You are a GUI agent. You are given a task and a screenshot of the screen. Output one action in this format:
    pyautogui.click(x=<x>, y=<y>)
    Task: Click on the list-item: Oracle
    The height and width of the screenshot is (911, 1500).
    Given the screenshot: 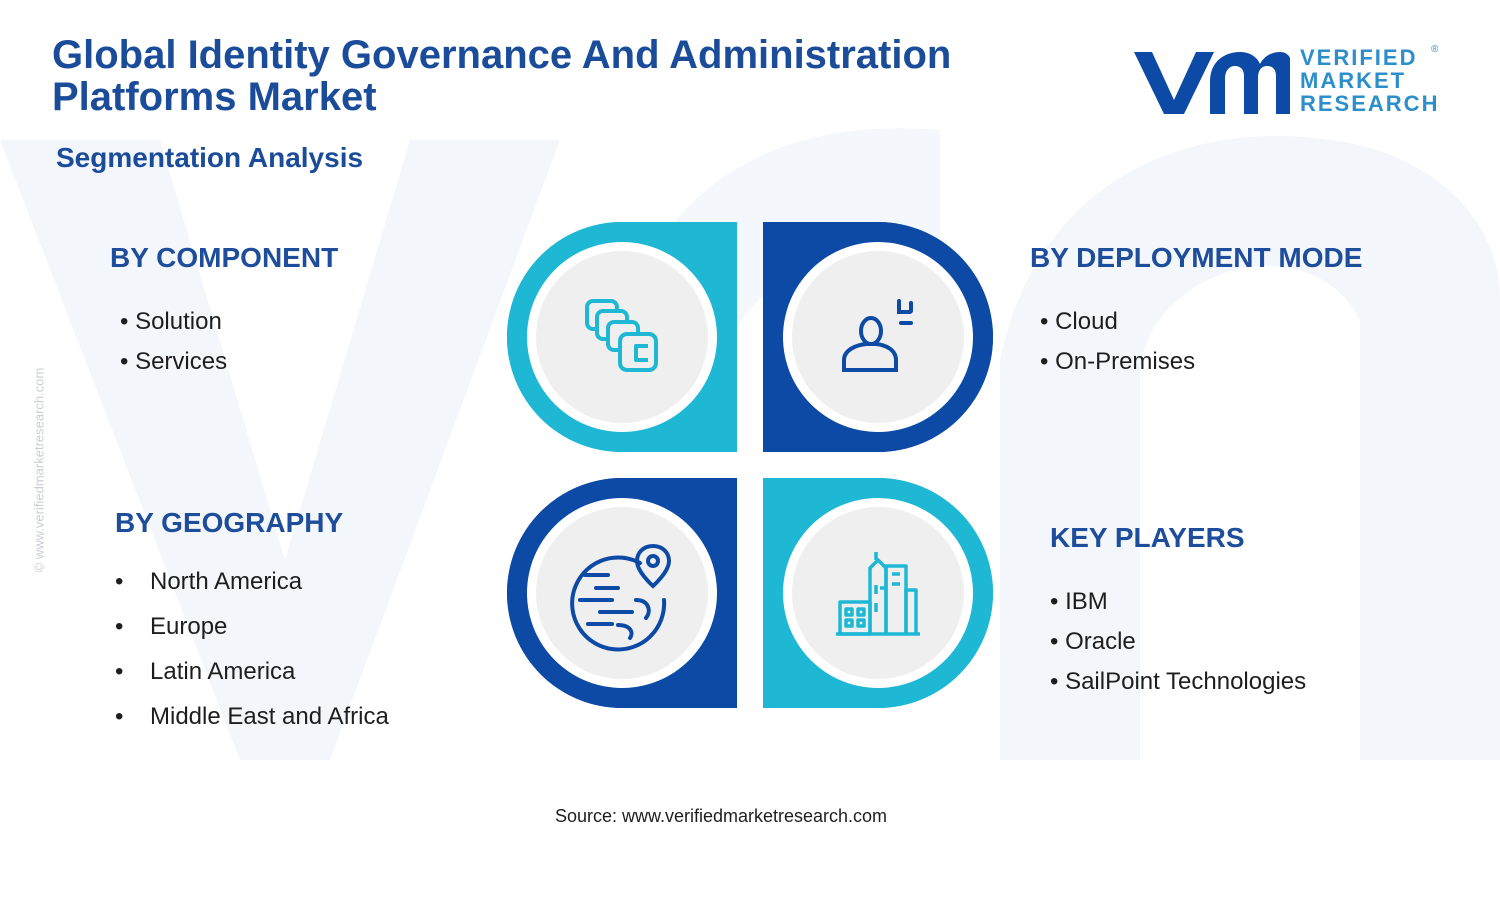 What is the action you would take?
    pyautogui.click(x=1178, y=642)
    